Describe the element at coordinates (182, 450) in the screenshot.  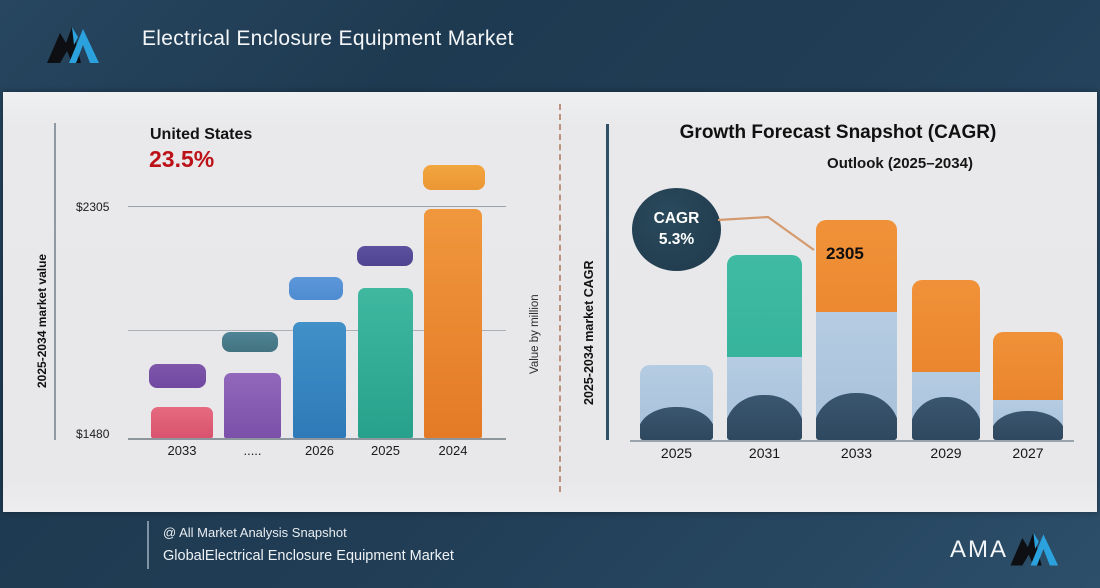
I see `left-x-label-2033: 2033` at that location.